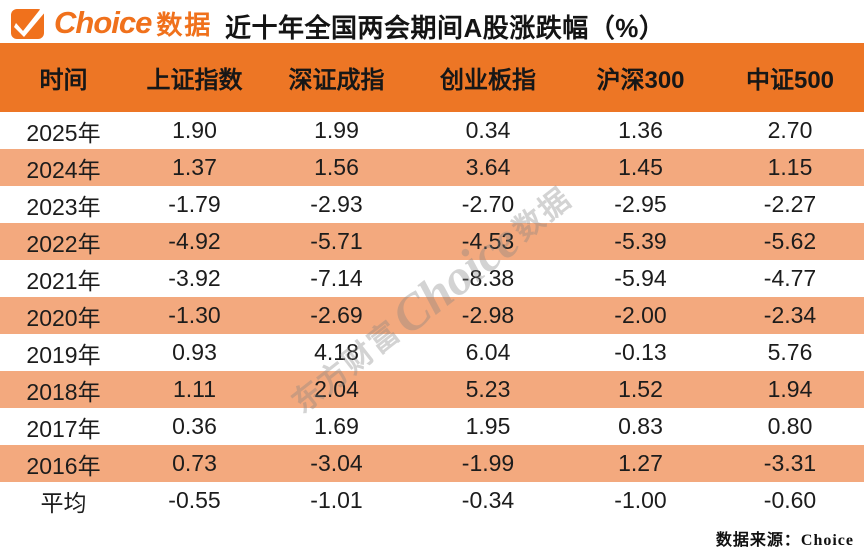 Image resolution: width=864 pixels, height=558 pixels. What do you see at coordinates (63, 167) in the screenshot?
I see `row-label: 2024年` at bounding box center [63, 167].